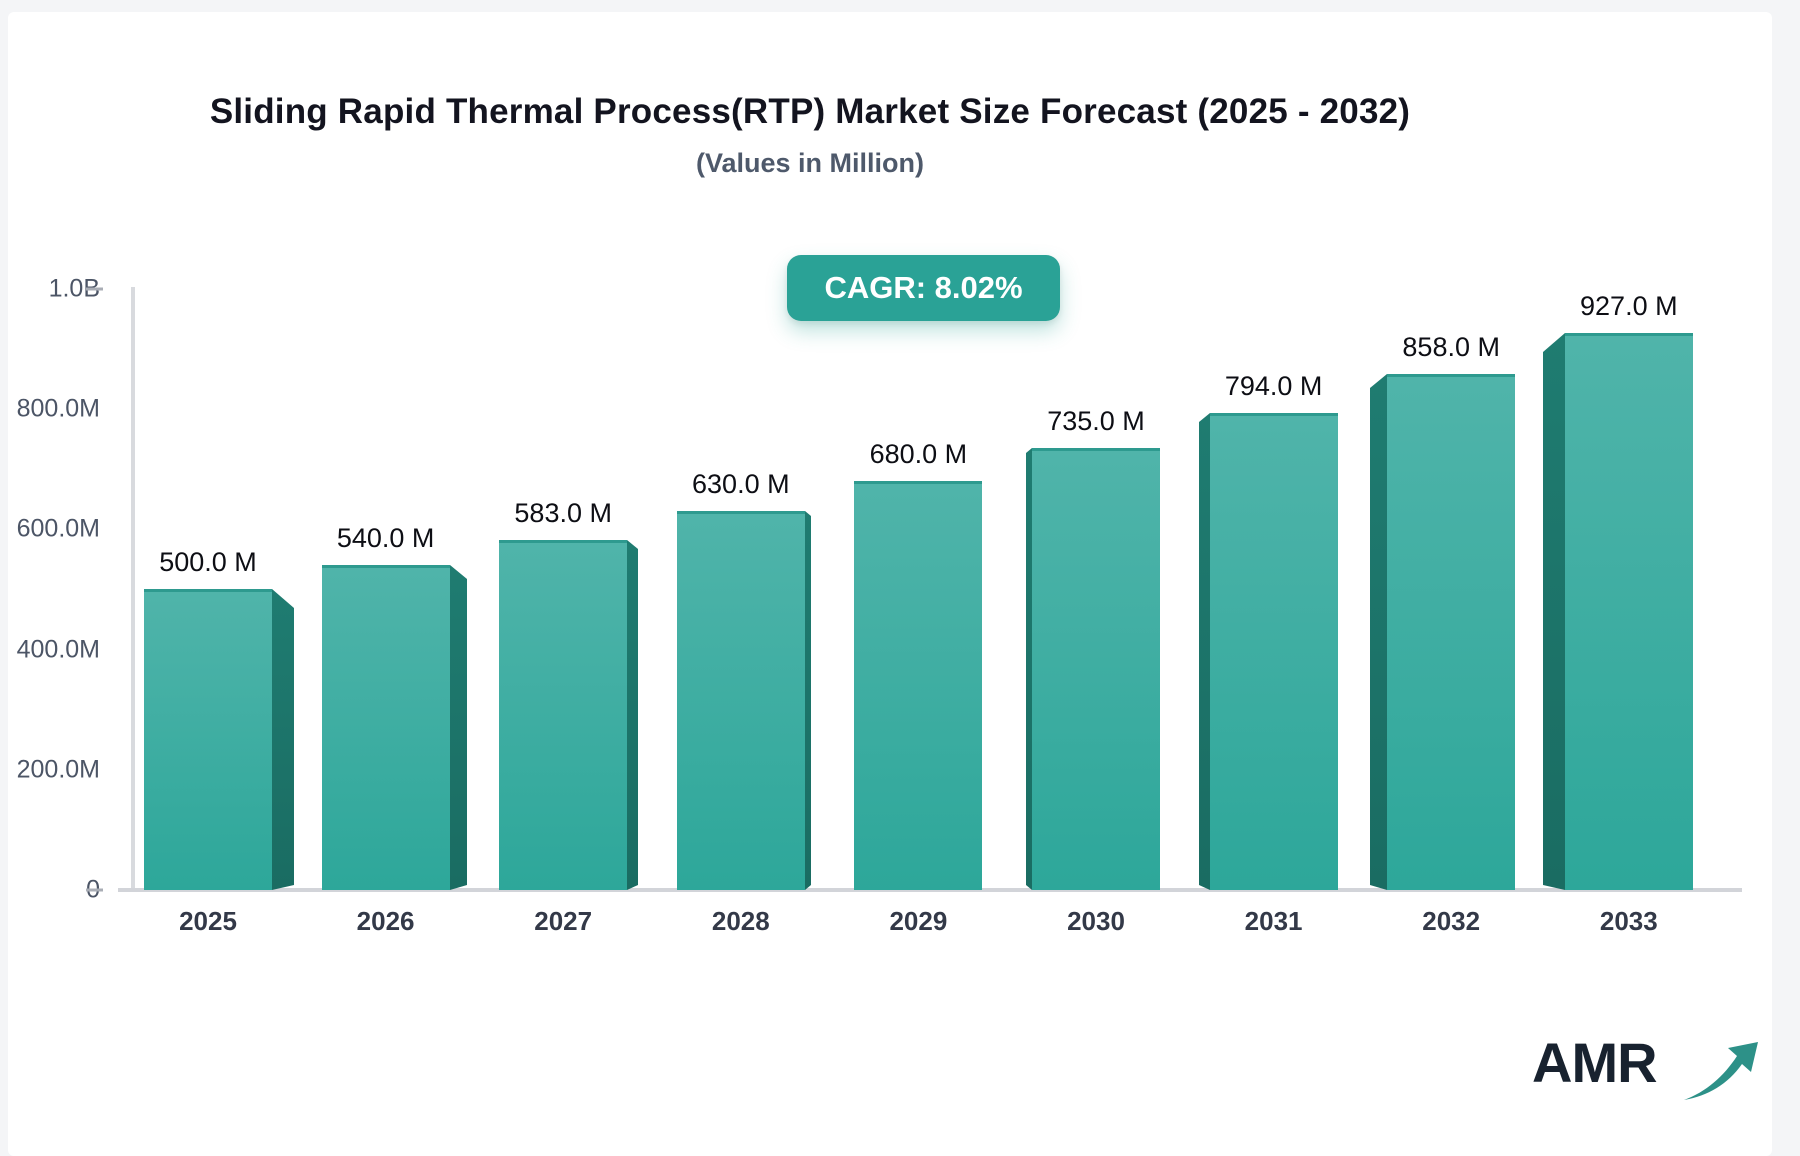 This screenshot has height=1156, width=1800. I want to click on chart-subtitle: (Values in Million), so click(810, 163).